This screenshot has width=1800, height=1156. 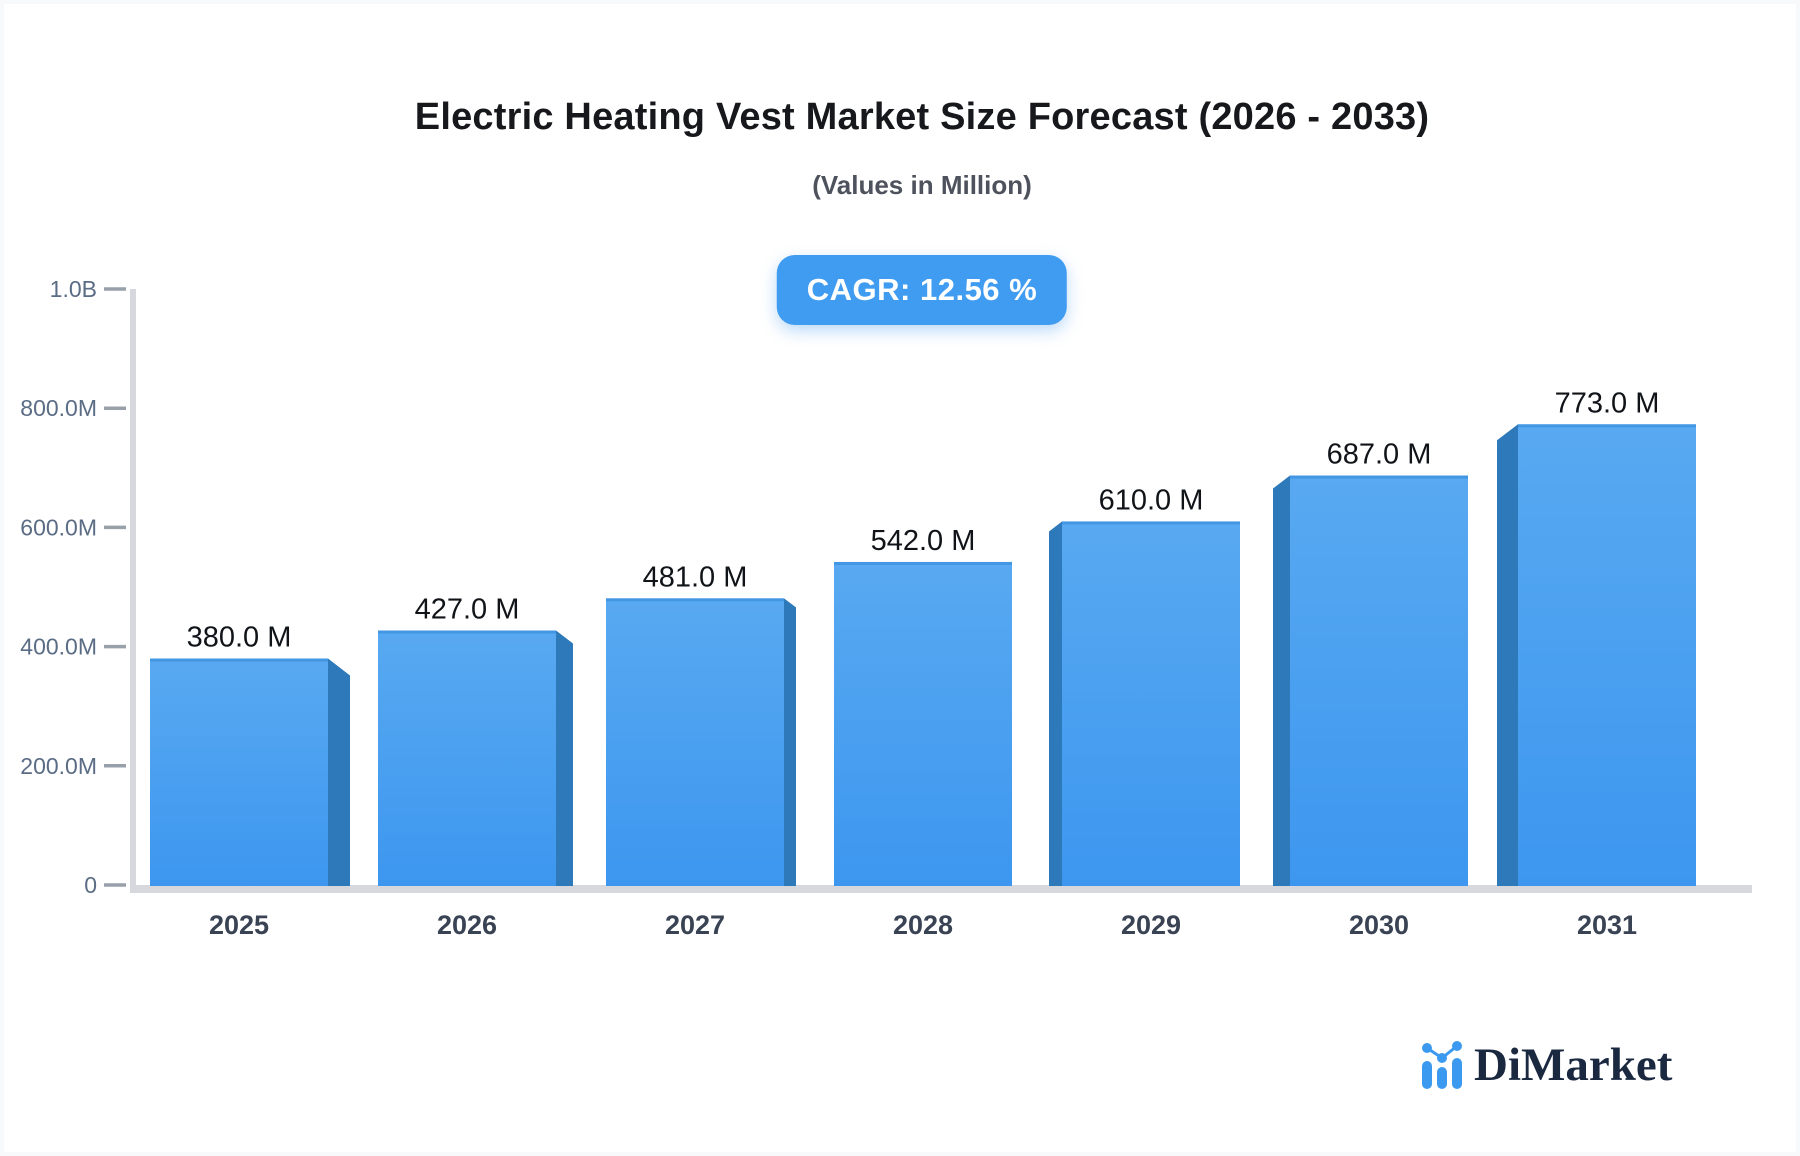 What do you see at coordinates (923, 925) in the screenshot?
I see `x-tick-label: 2028` at bounding box center [923, 925].